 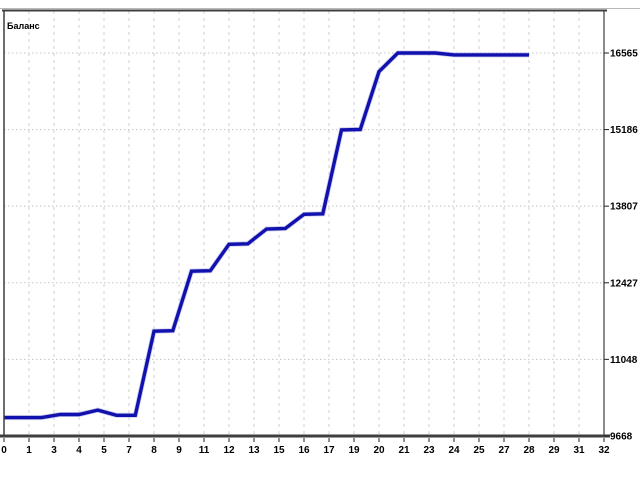 I want to click on x-axis-tick-label: 4, so click(x=79, y=450).